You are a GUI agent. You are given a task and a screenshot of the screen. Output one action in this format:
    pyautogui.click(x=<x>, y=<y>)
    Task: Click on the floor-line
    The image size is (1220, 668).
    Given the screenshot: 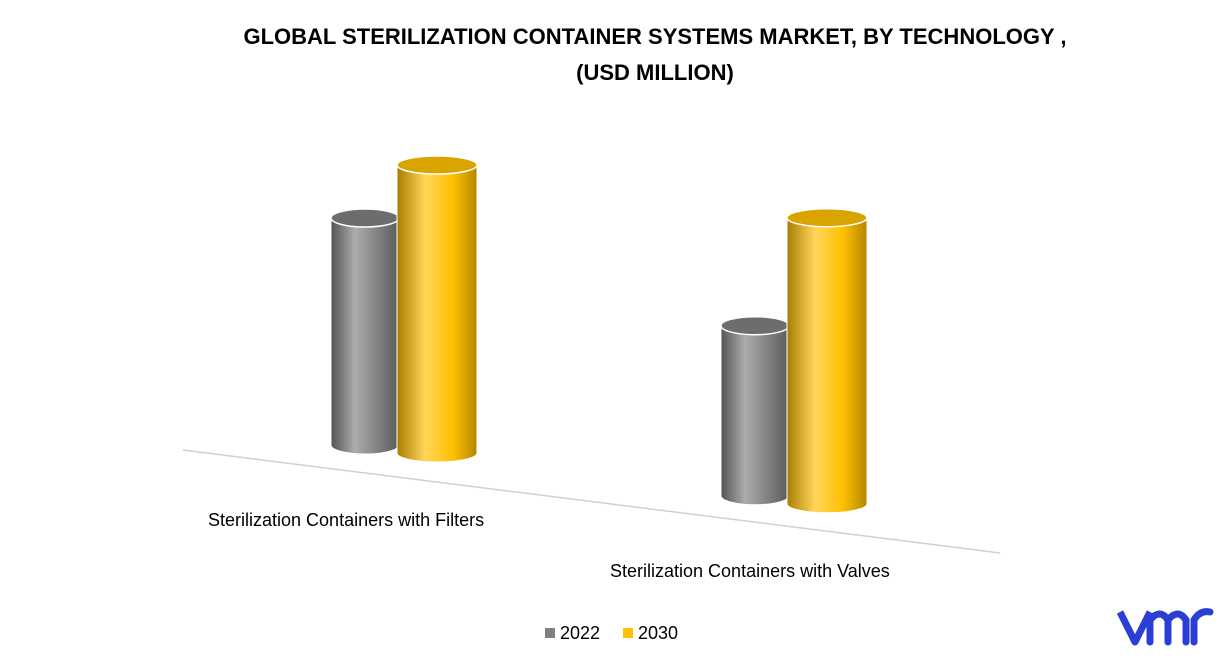 What is the action you would take?
    pyautogui.click(x=591, y=501)
    